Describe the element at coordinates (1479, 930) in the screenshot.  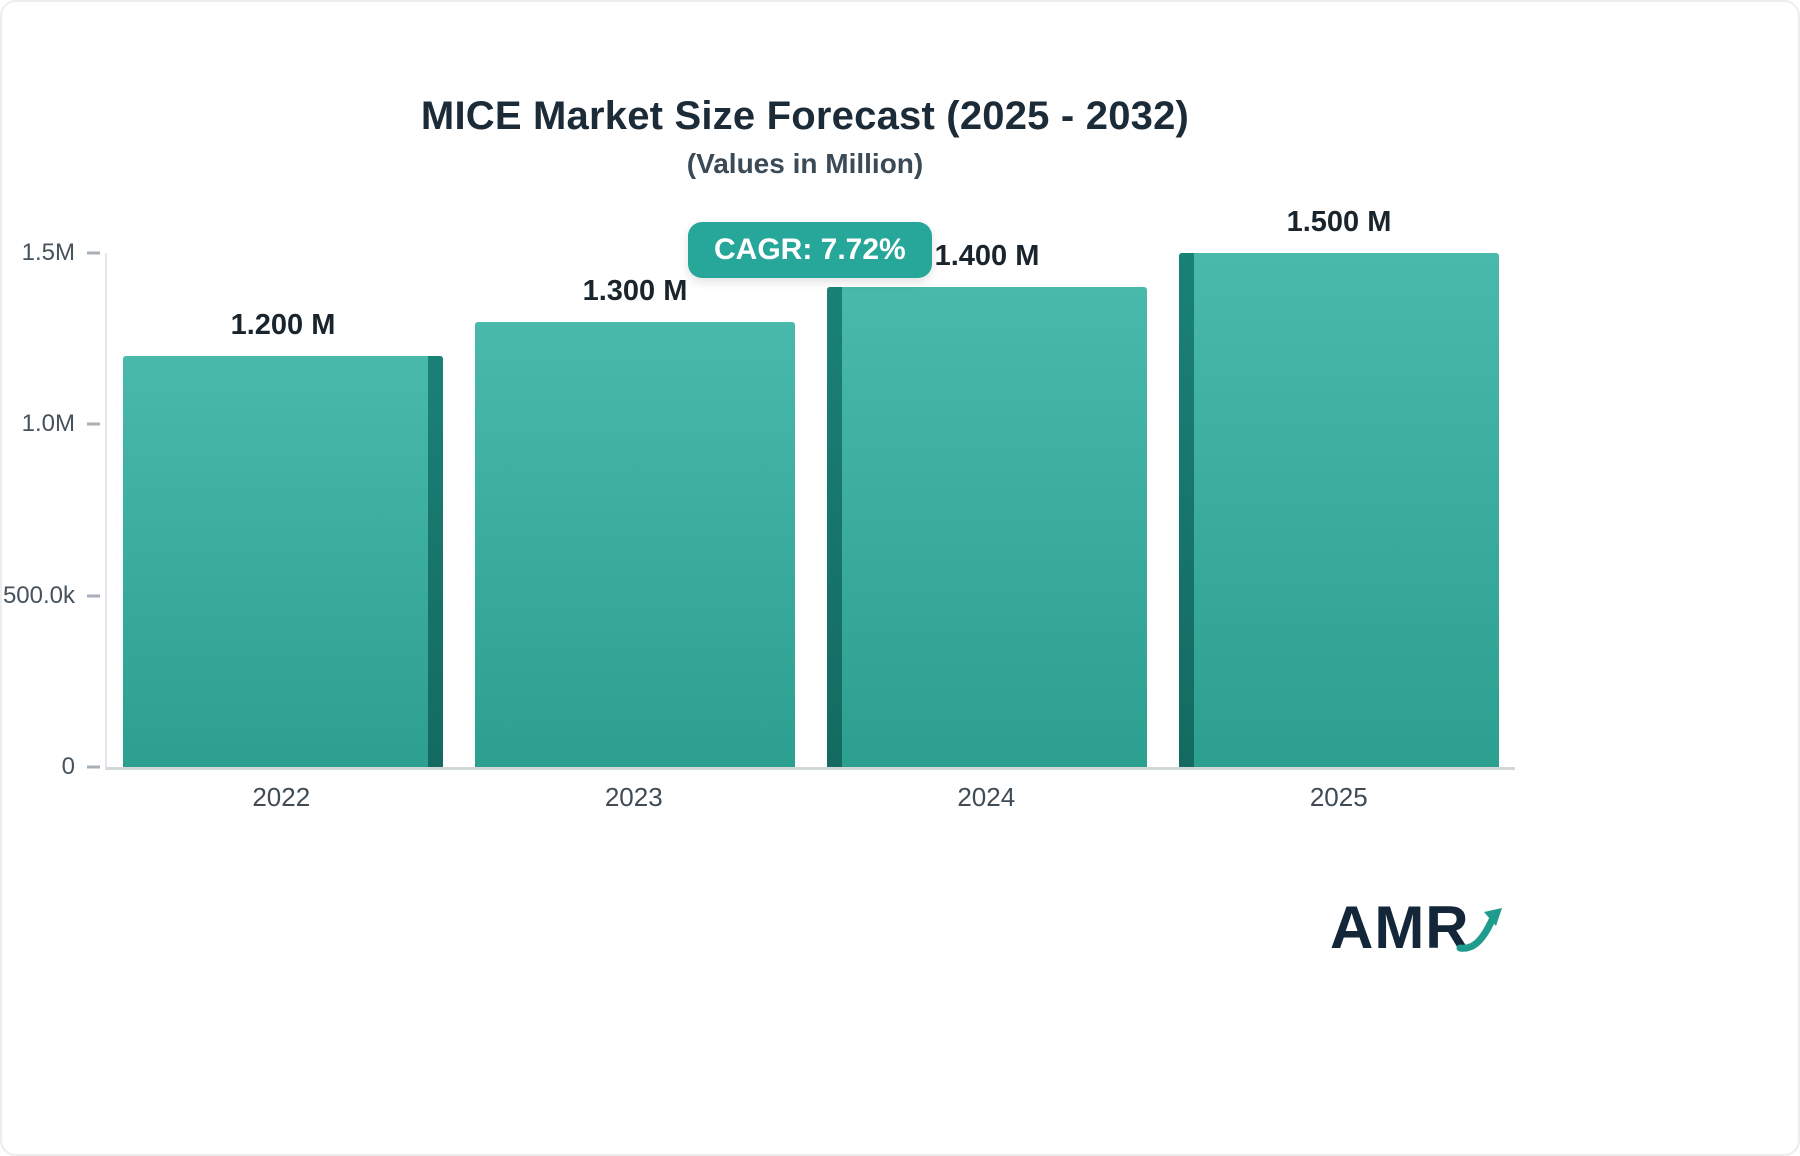
I see `growth-arrow-icon` at that location.